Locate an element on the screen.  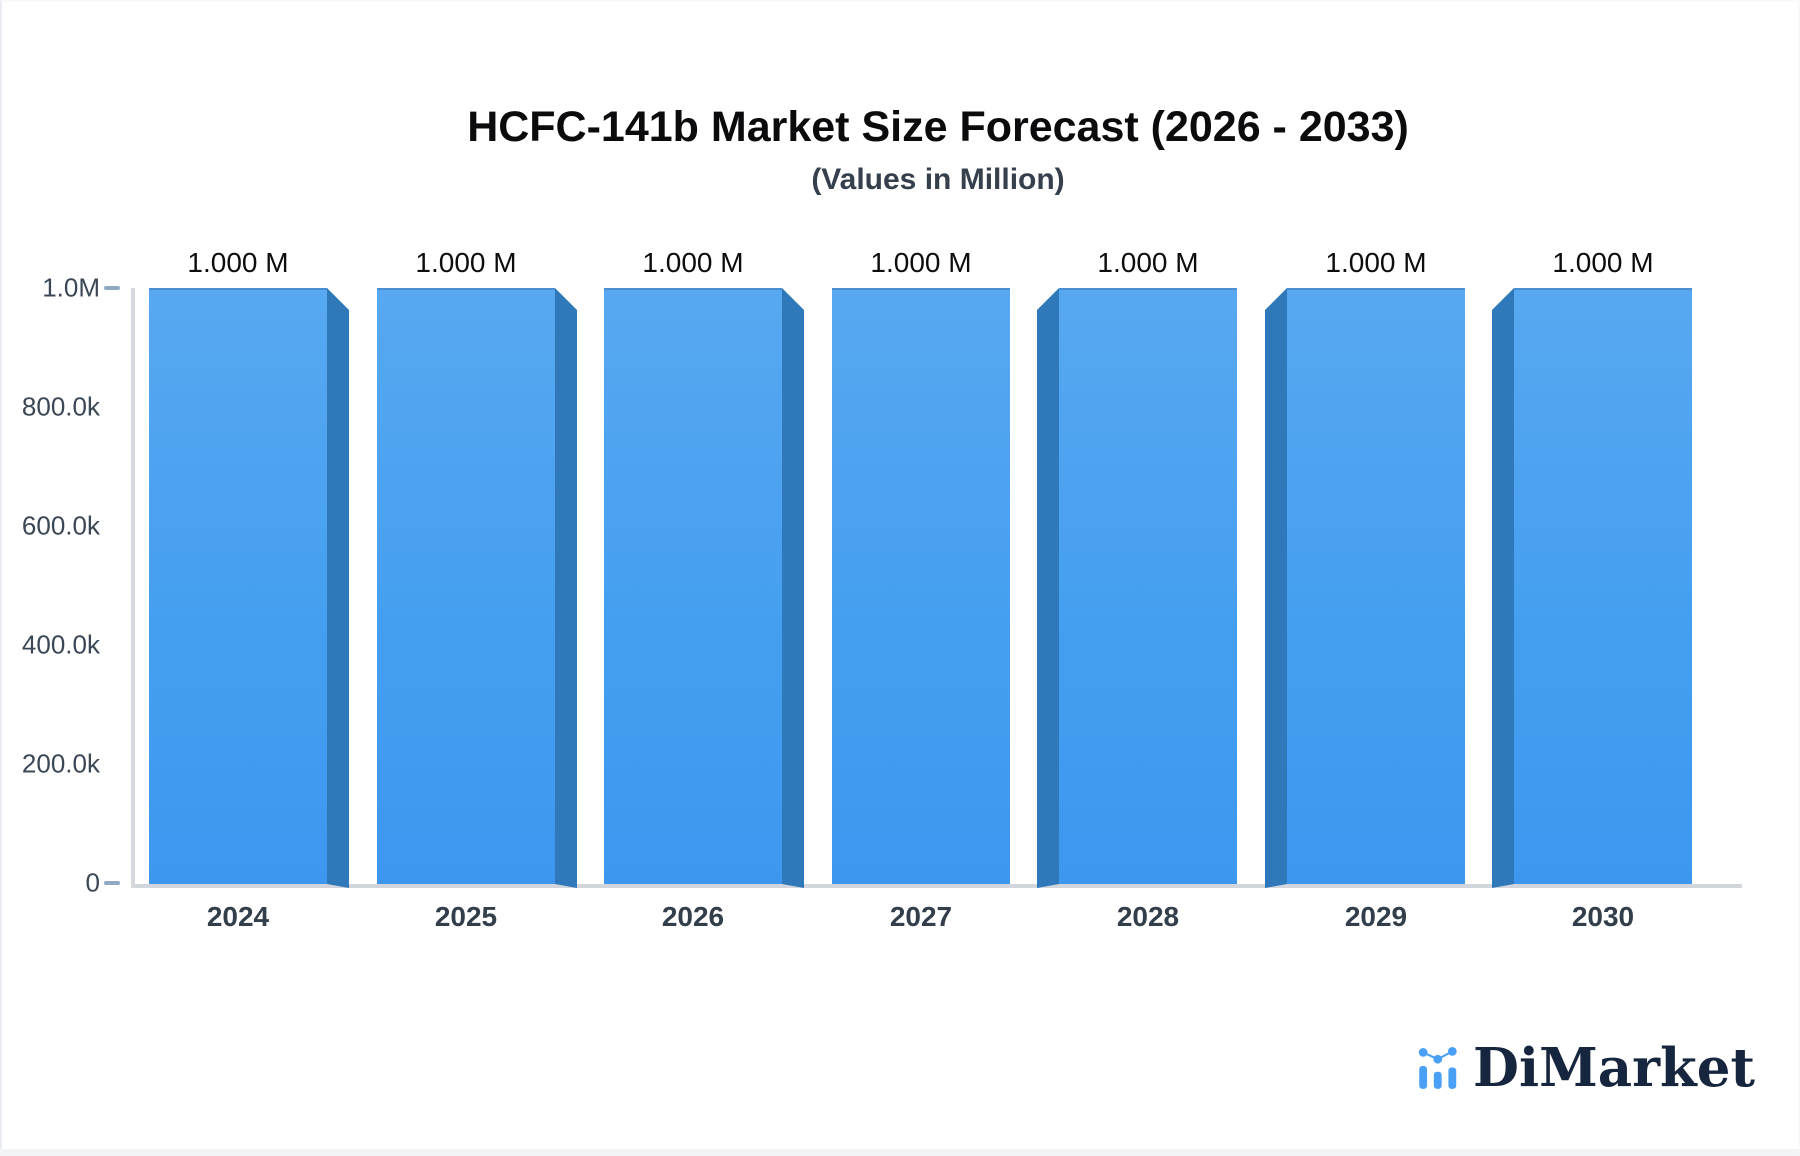
bar-2030 is located at coordinates (1603, 586).